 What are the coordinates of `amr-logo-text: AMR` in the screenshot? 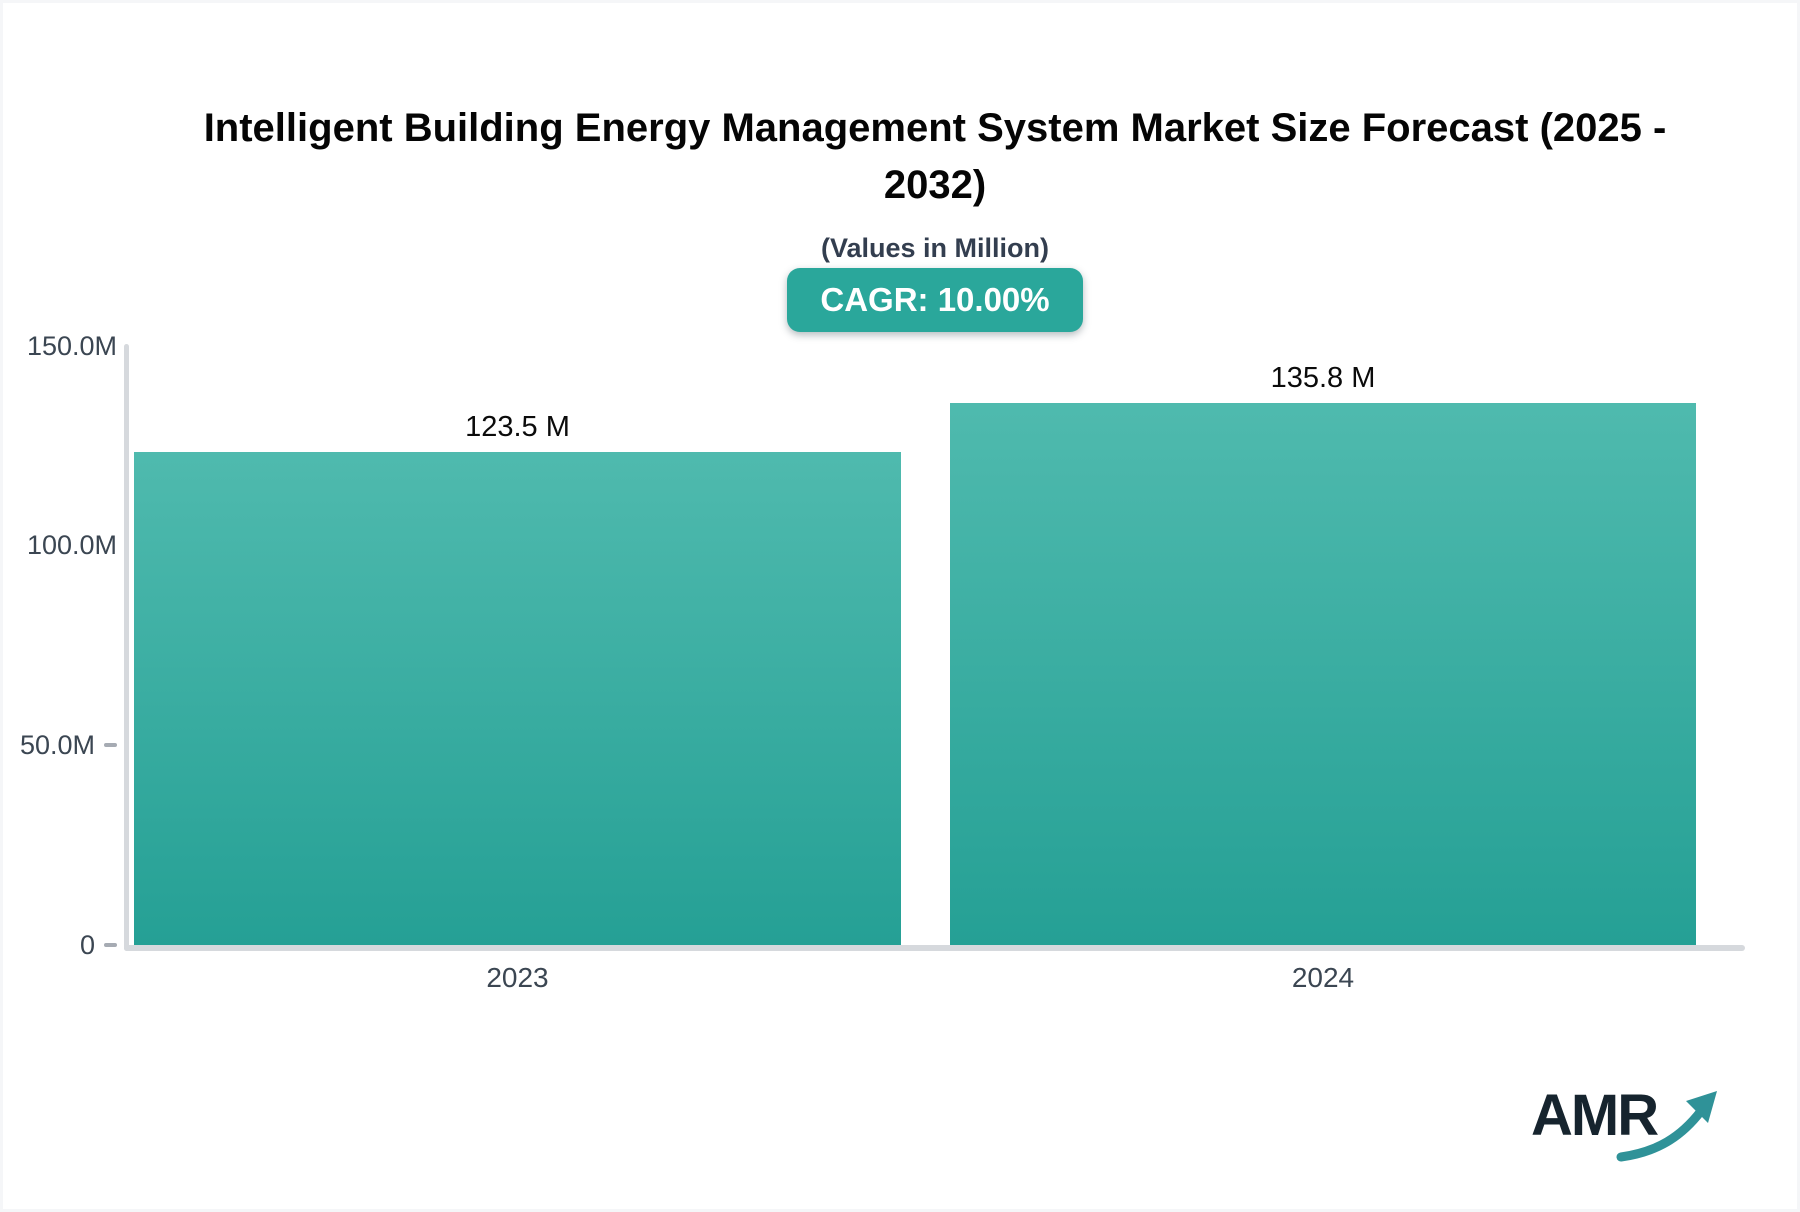 It's located at (1595, 1115).